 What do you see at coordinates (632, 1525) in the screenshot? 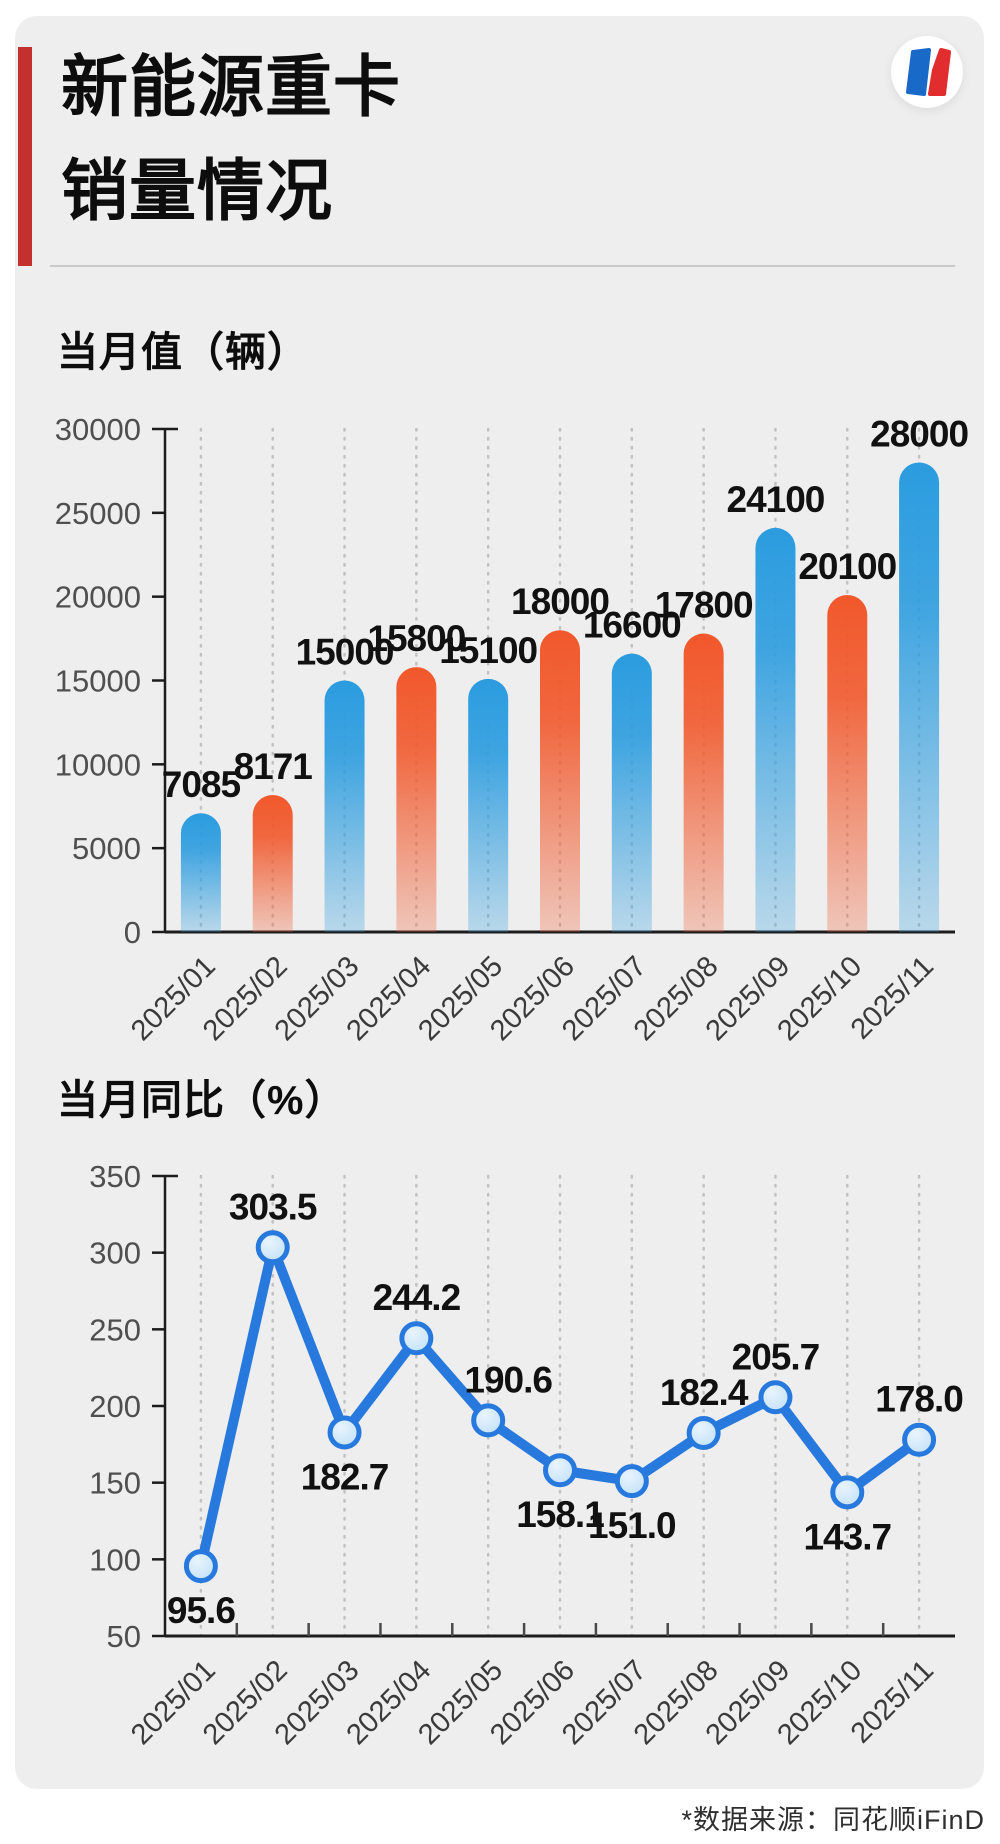
I see `svg-text: 151.0` at bounding box center [632, 1525].